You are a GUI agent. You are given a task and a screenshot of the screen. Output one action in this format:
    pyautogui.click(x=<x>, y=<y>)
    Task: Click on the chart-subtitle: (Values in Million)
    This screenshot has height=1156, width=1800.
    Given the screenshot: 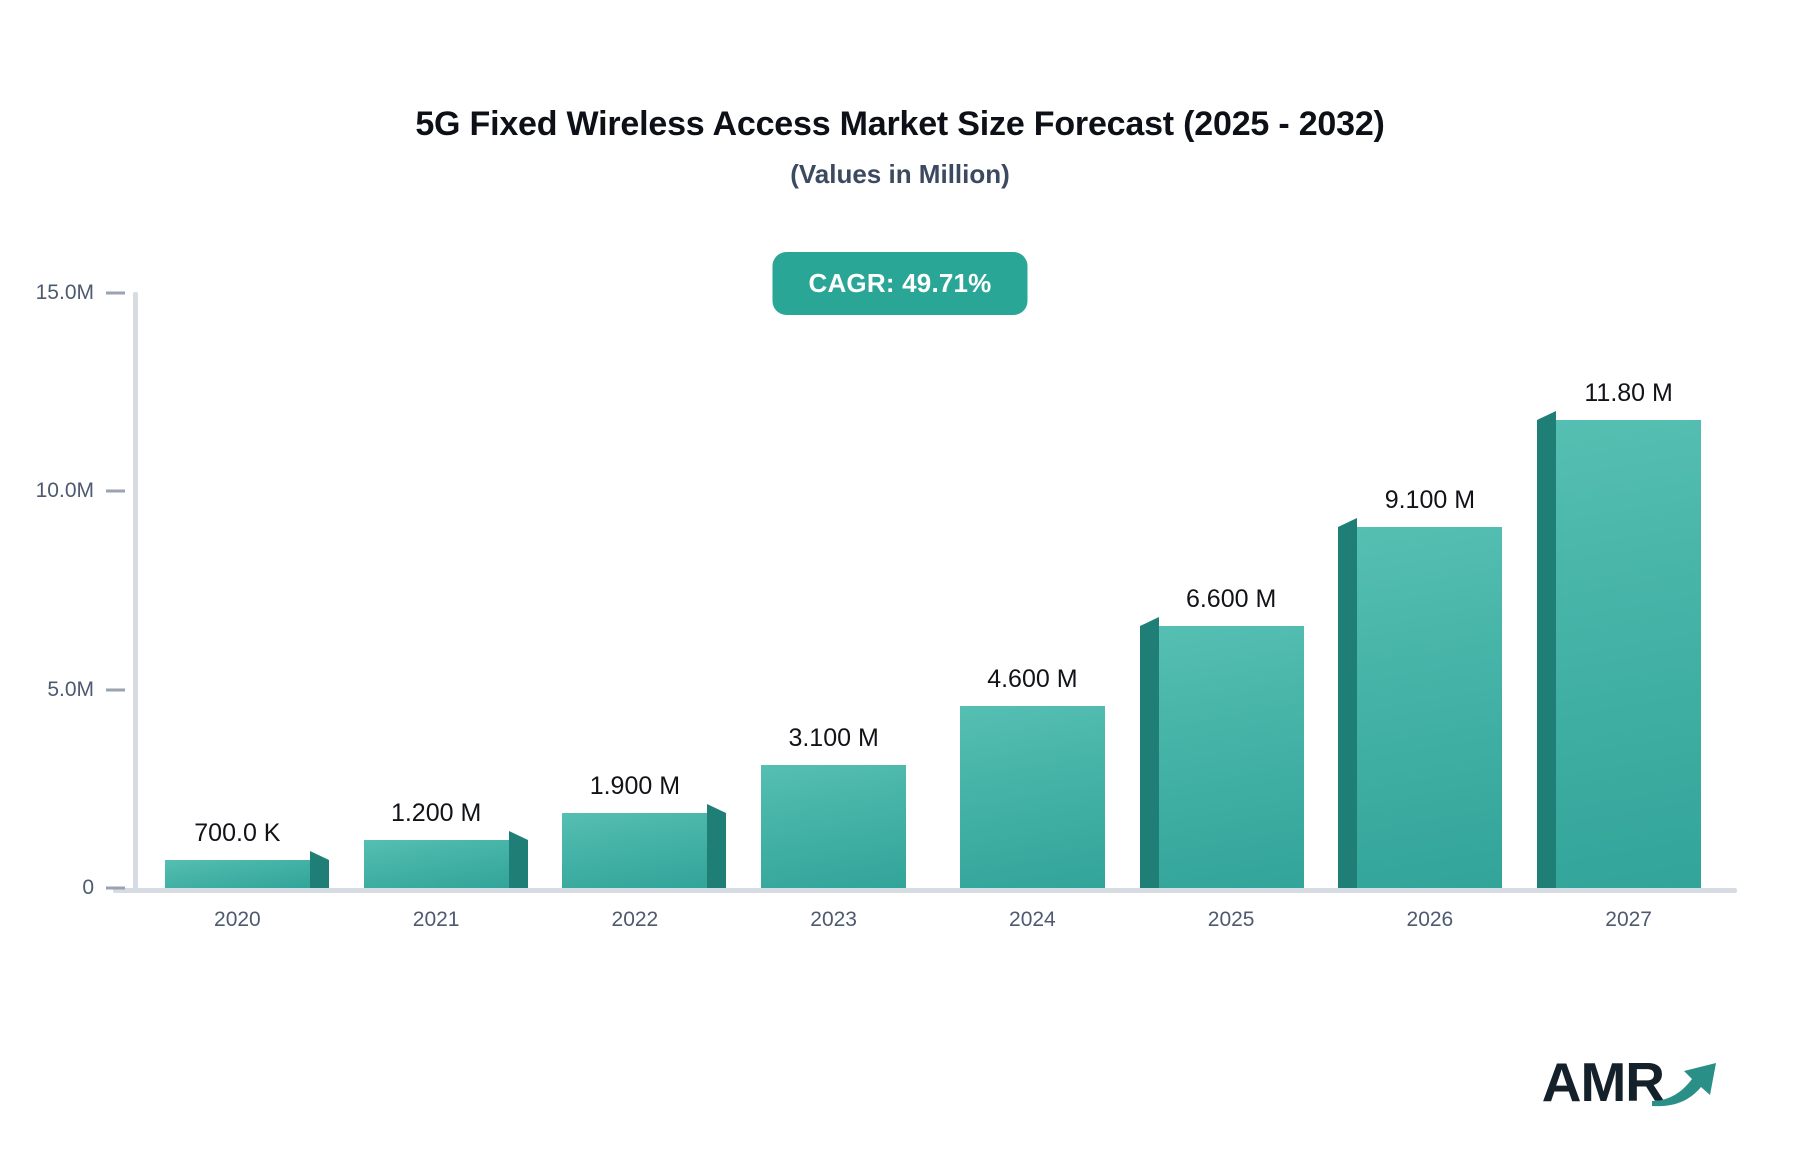 What is the action you would take?
    pyautogui.click(x=900, y=174)
    